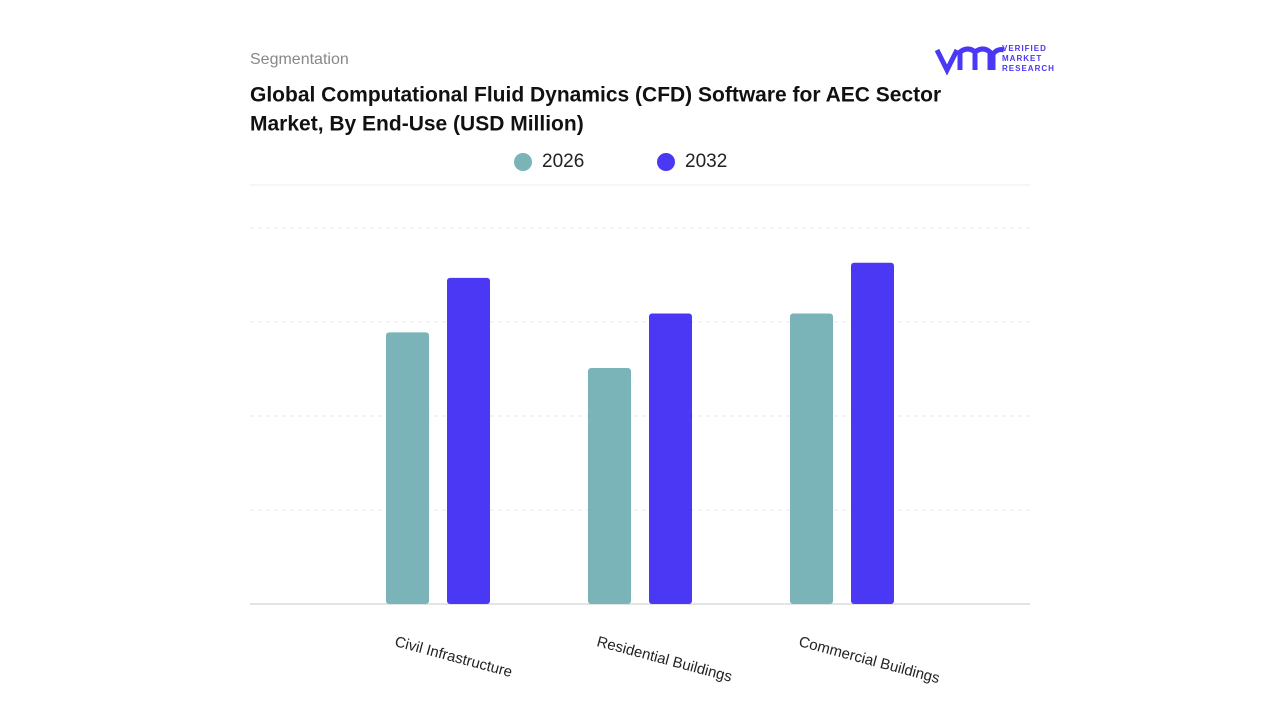 This screenshot has height=720, width=1280. Describe the element at coordinates (417, 124) in the screenshot. I see `chart-title: Market, By End-Use (USD Million)` at that location.